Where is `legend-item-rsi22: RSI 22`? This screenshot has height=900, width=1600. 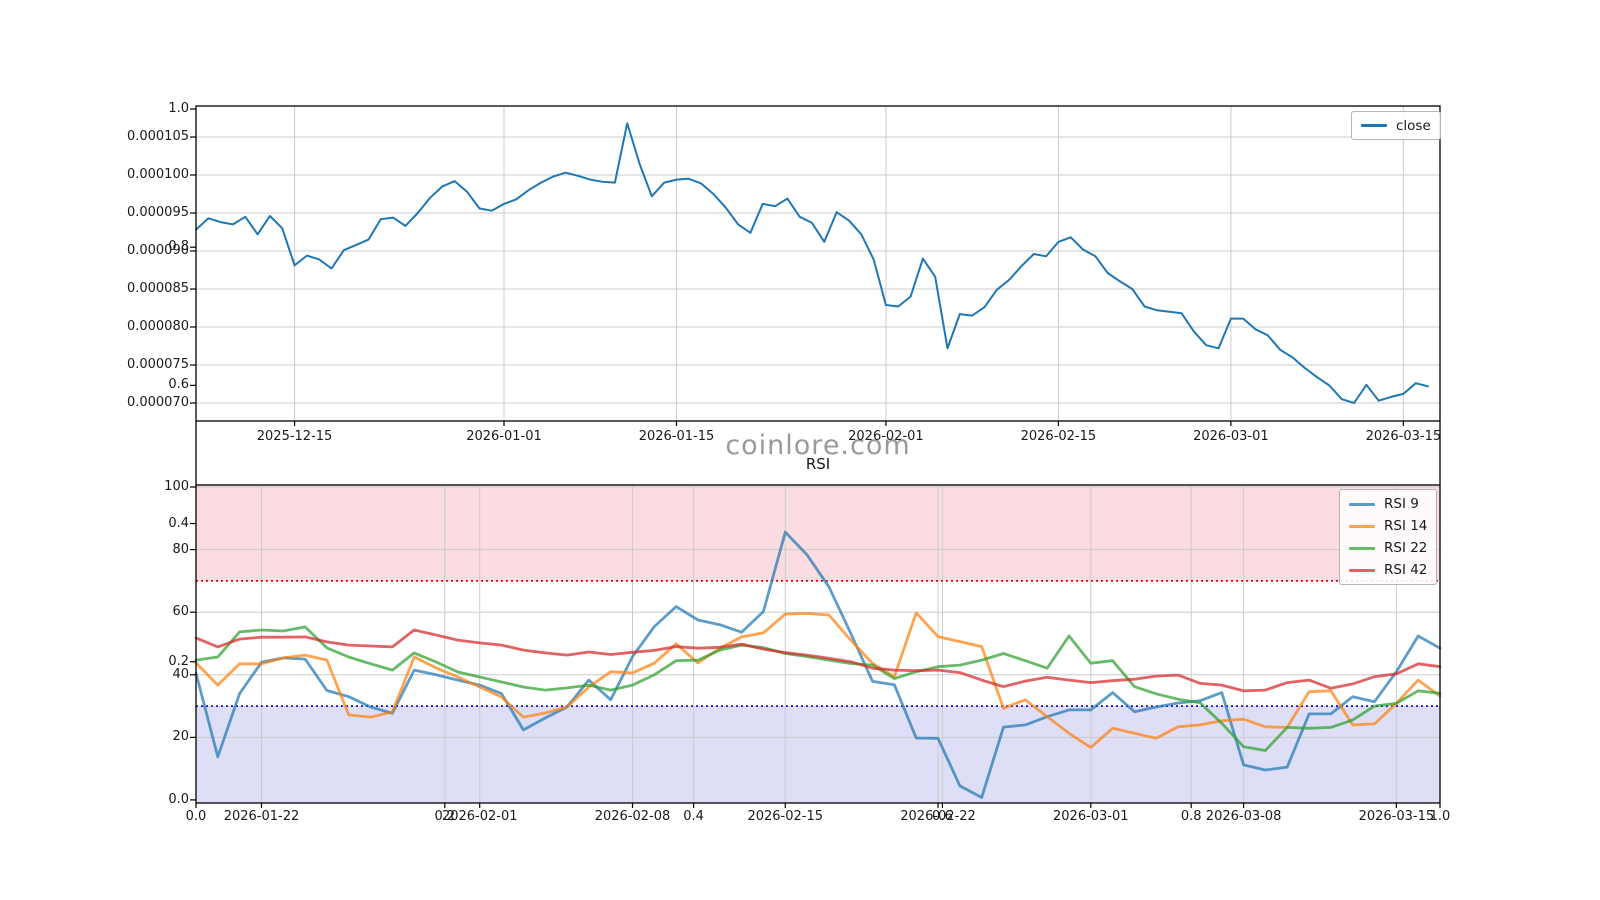 legend-item-rsi22: RSI 22 is located at coordinates (1388, 548).